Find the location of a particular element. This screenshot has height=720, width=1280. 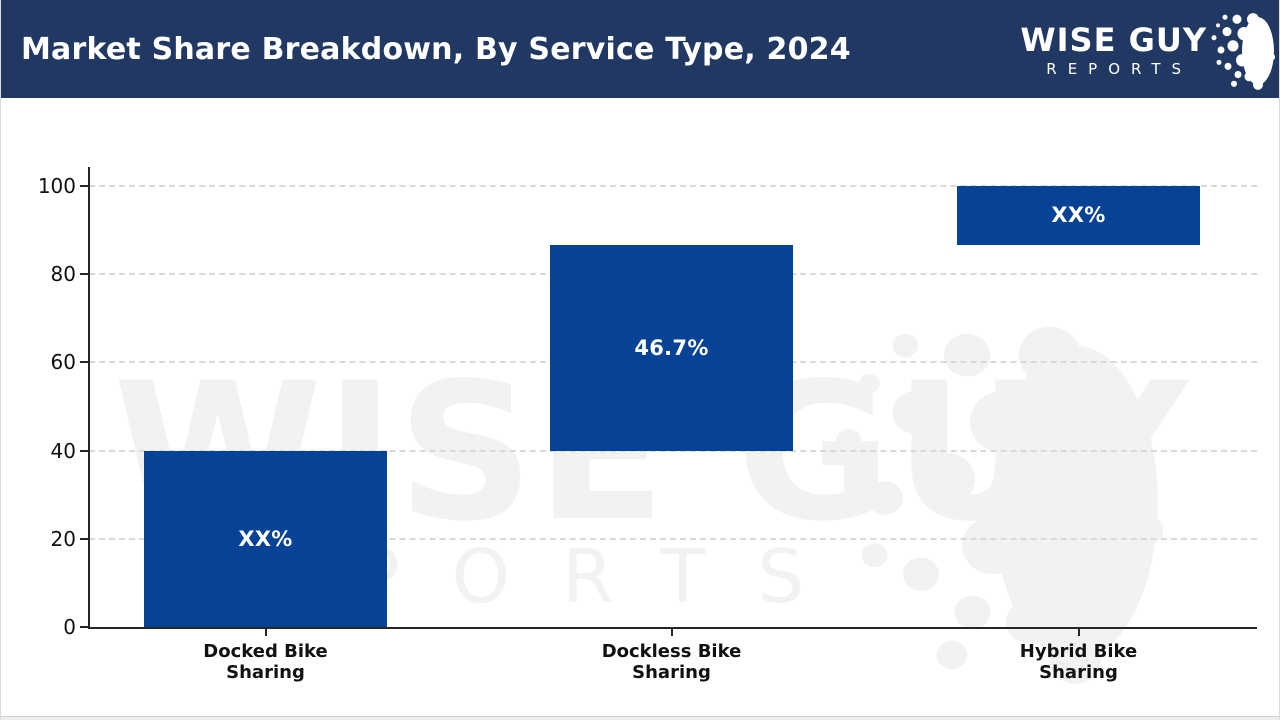

x-category-label-line: Dockless Bike is located at coordinates (671, 651).